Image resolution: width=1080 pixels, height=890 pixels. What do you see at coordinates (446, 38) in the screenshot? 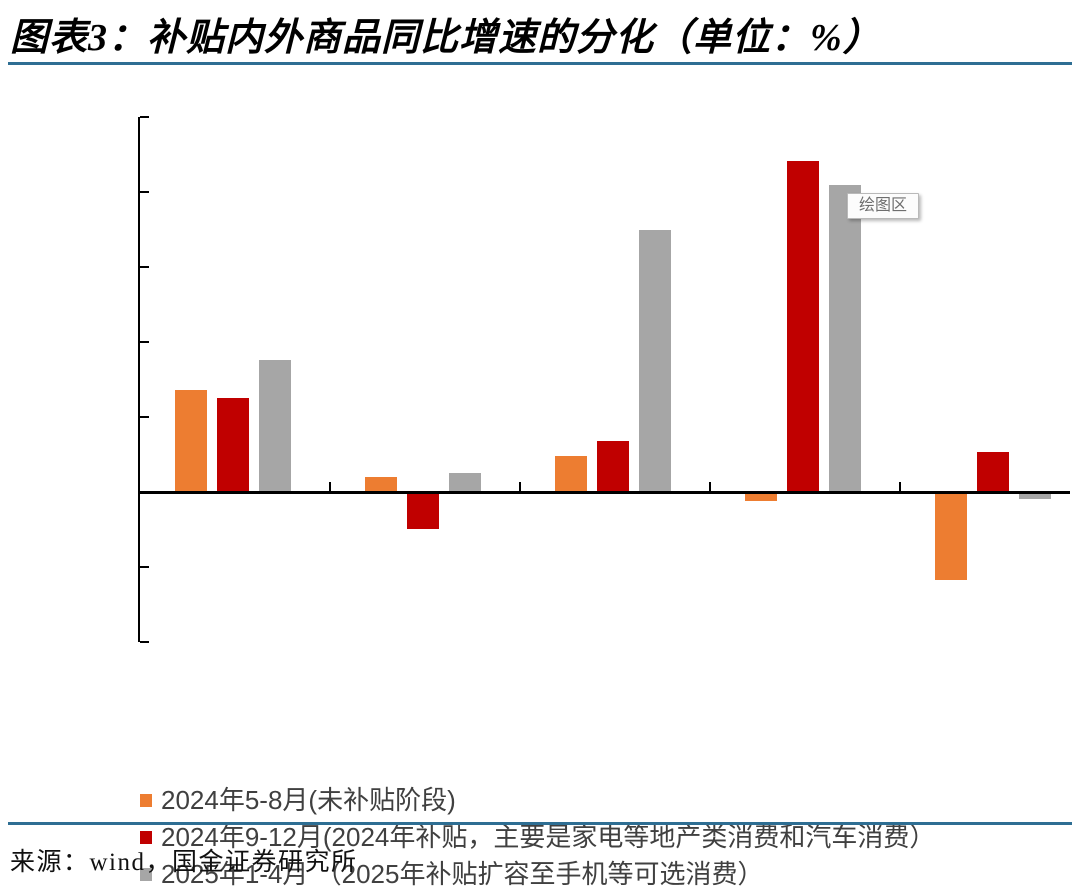
I see `page-title: 图表3：补贴内外商品同比增速的分化（单位：%）` at bounding box center [446, 38].